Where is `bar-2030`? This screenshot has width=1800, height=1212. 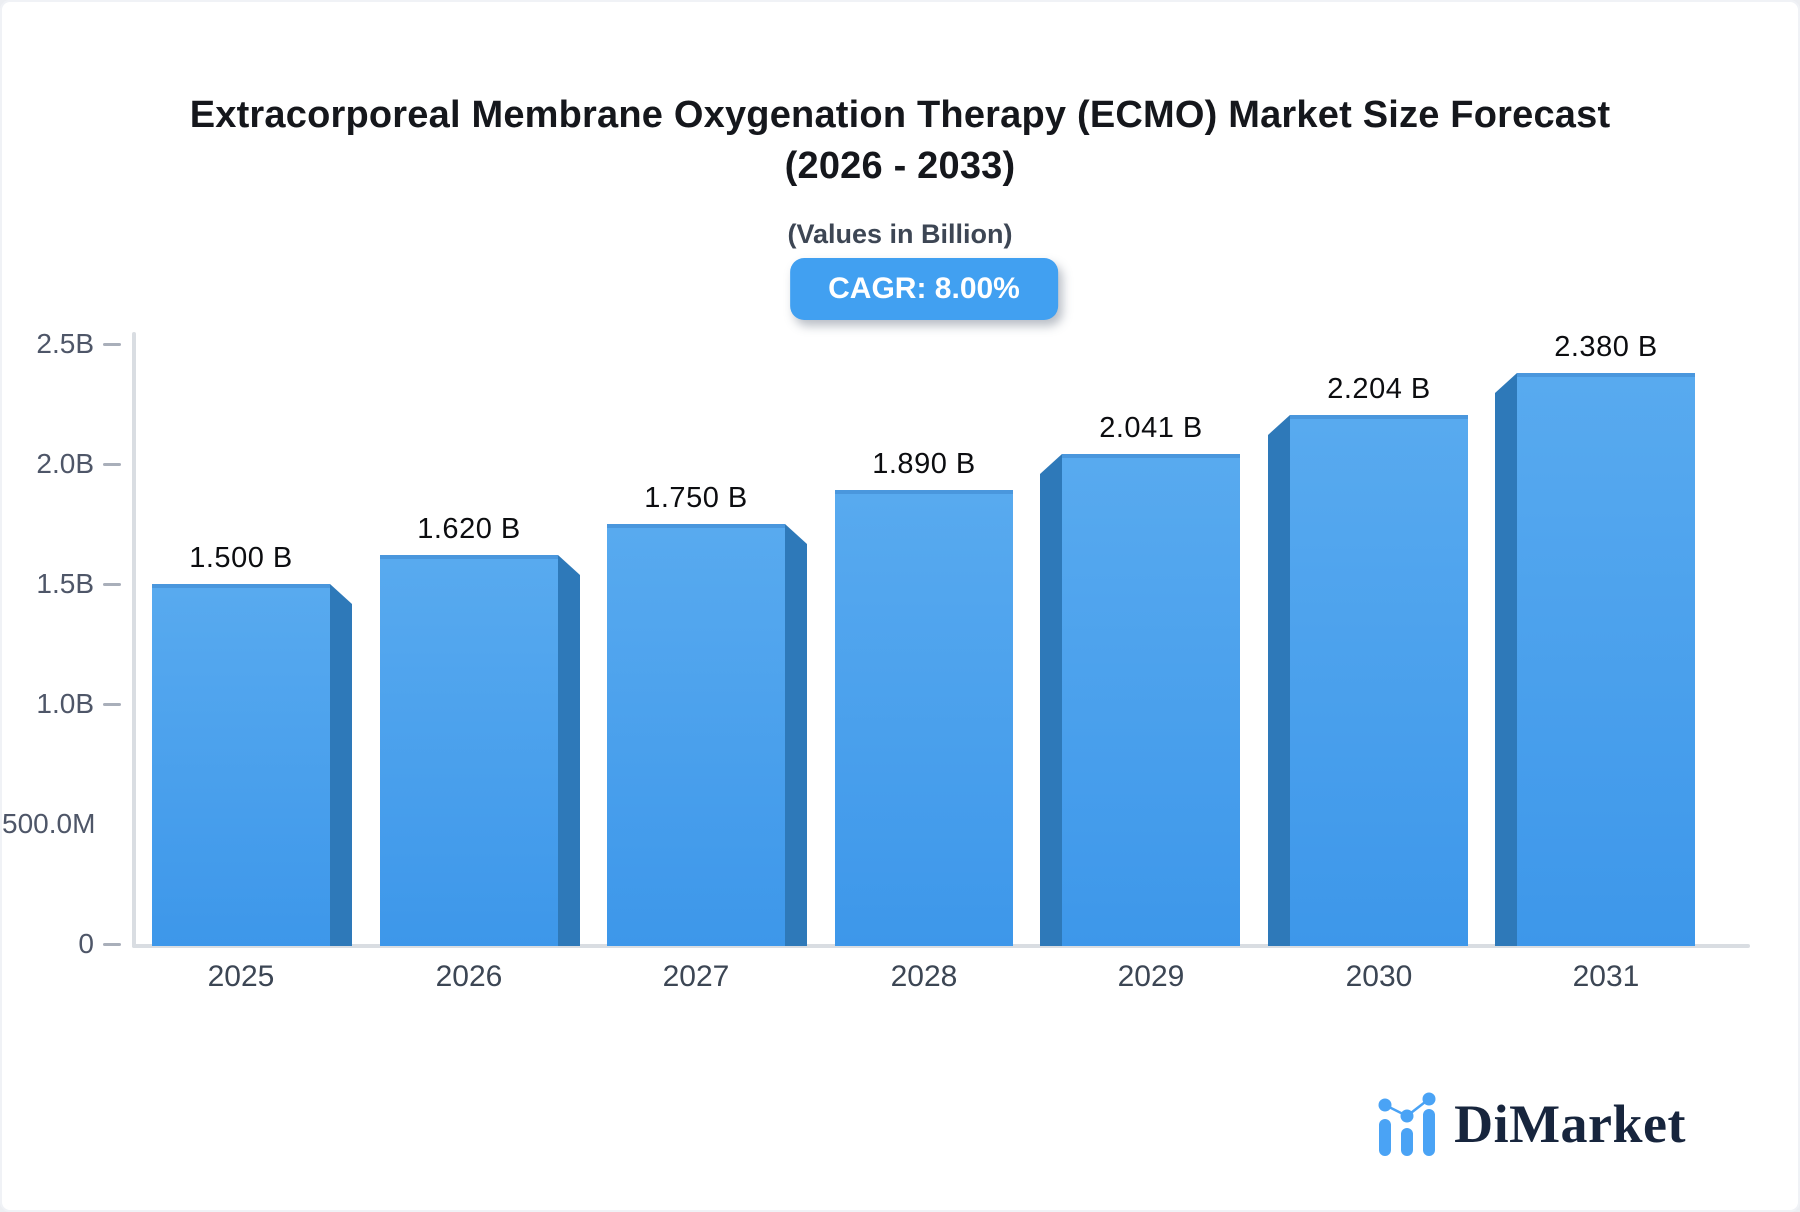 bar-2030 is located at coordinates (1379, 680).